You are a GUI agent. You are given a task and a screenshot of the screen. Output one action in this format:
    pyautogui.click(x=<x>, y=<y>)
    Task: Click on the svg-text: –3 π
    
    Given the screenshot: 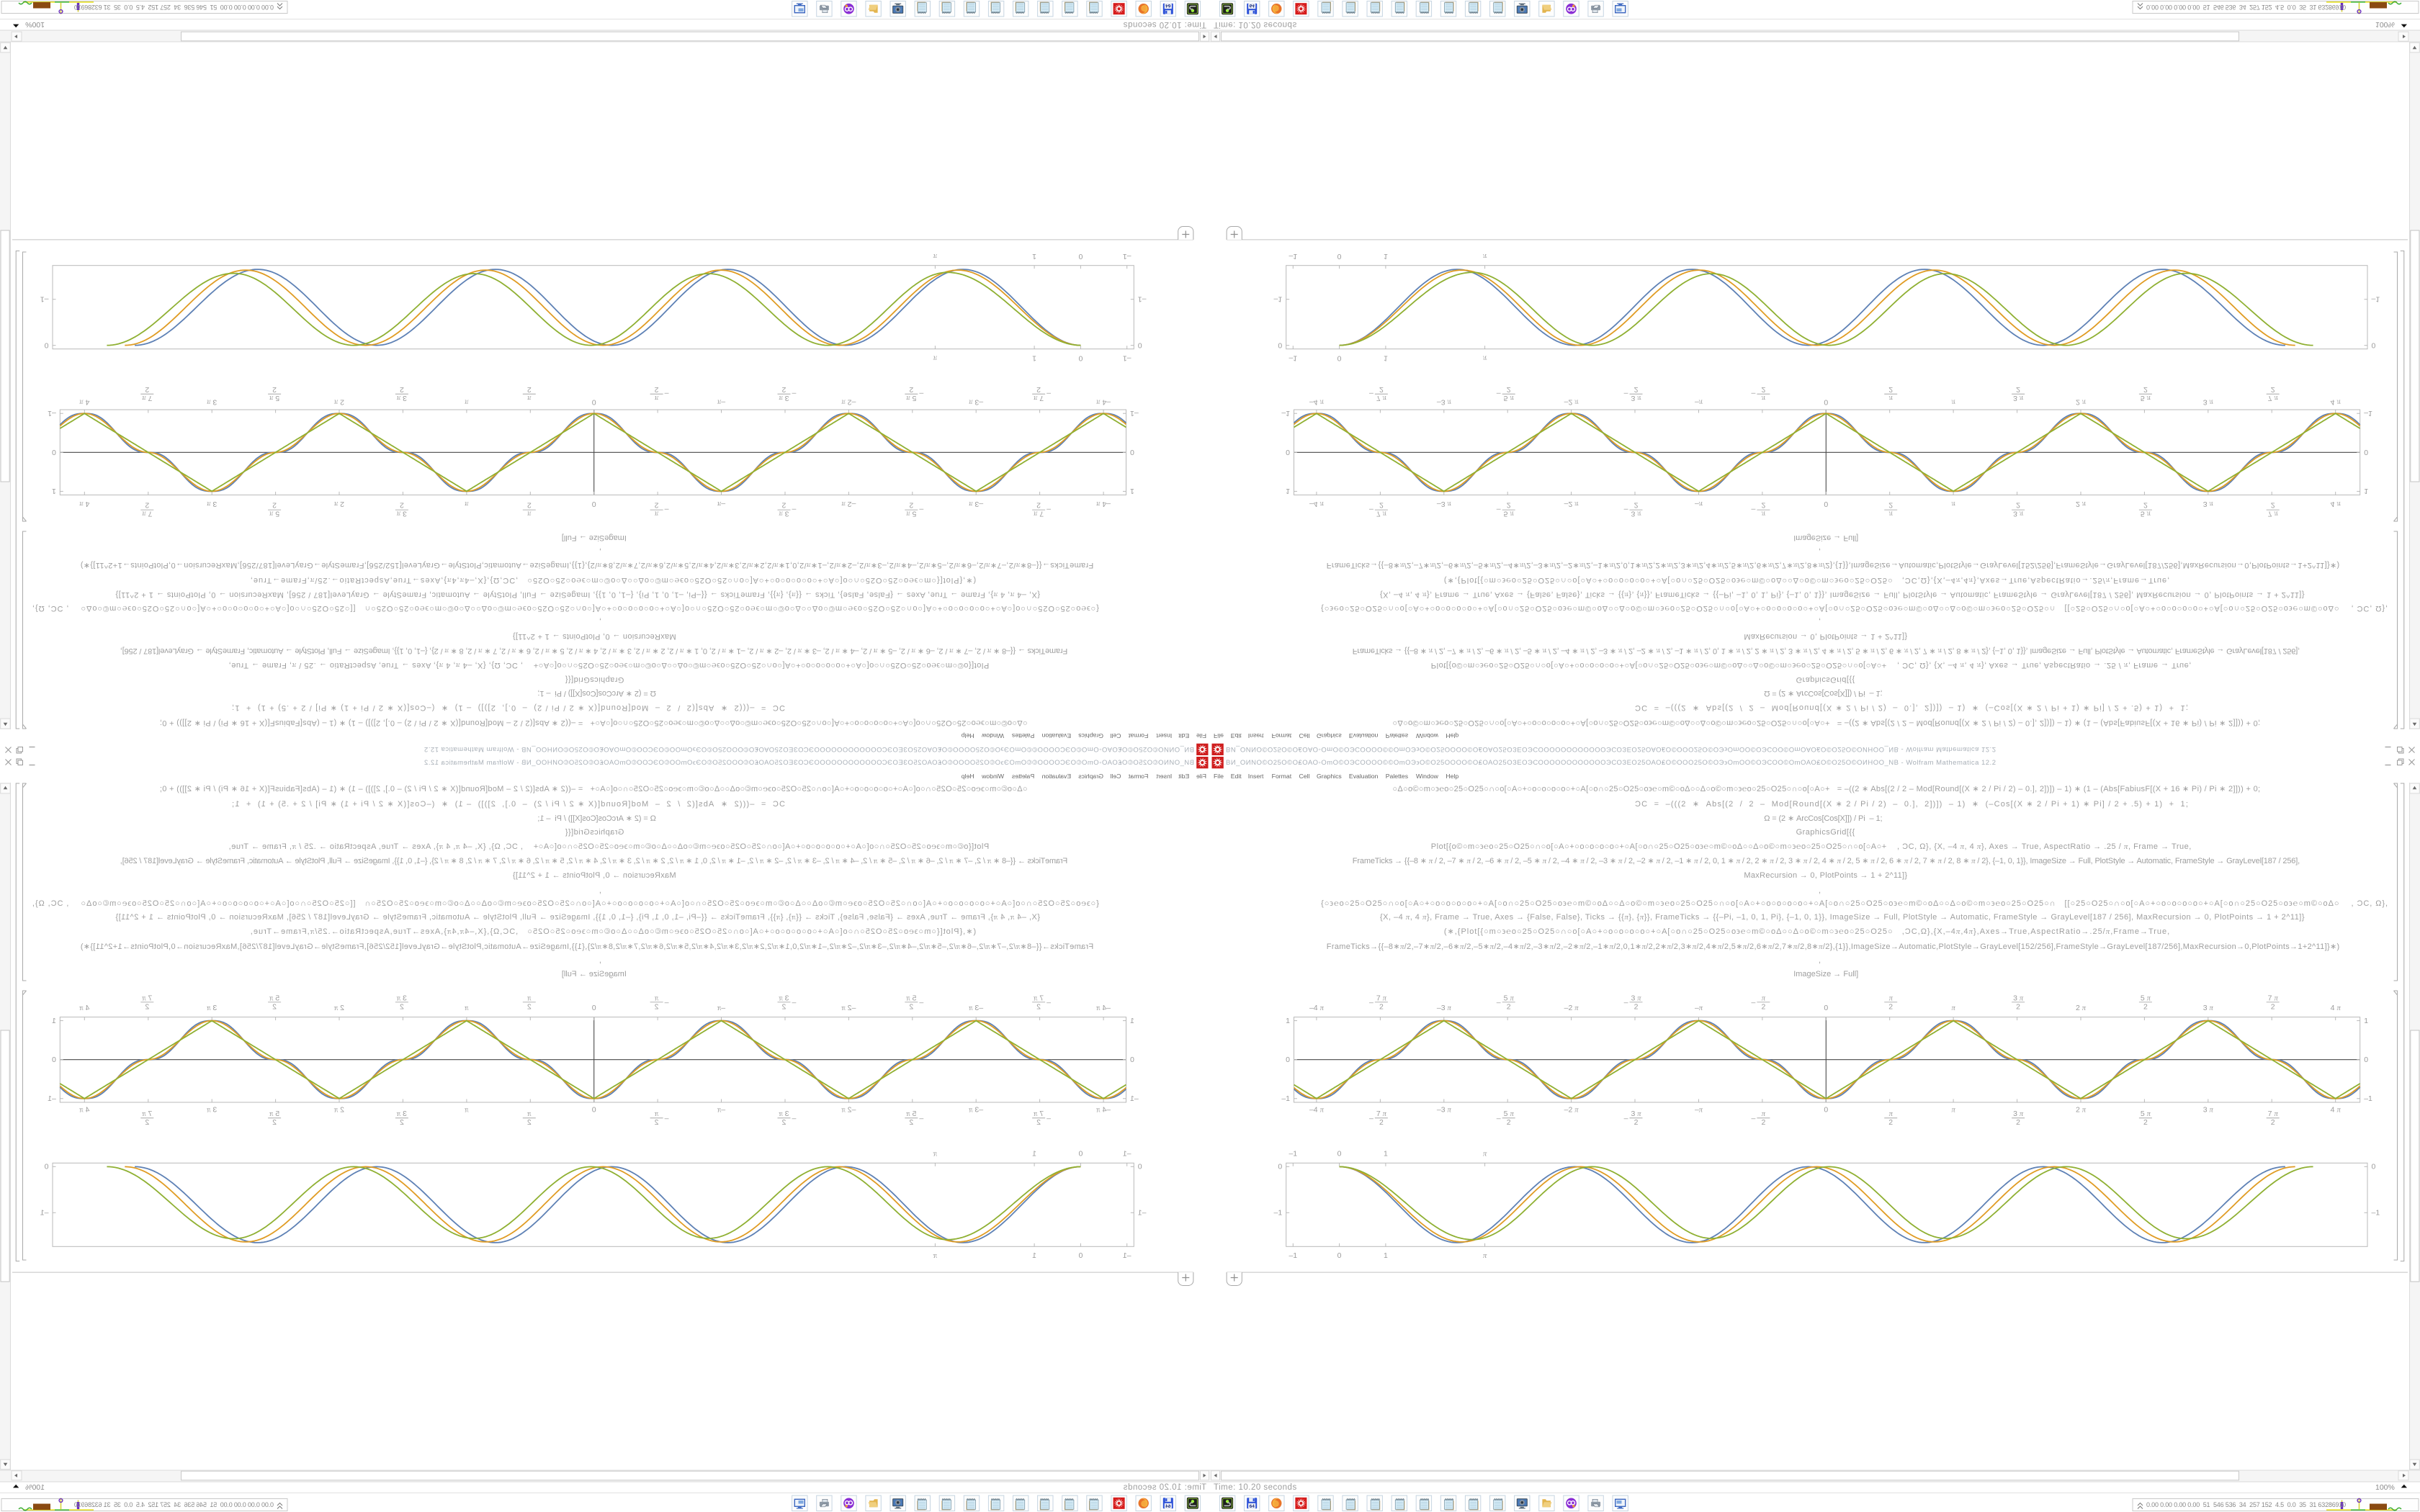 What is the action you would take?
    pyautogui.click(x=1444, y=402)
    